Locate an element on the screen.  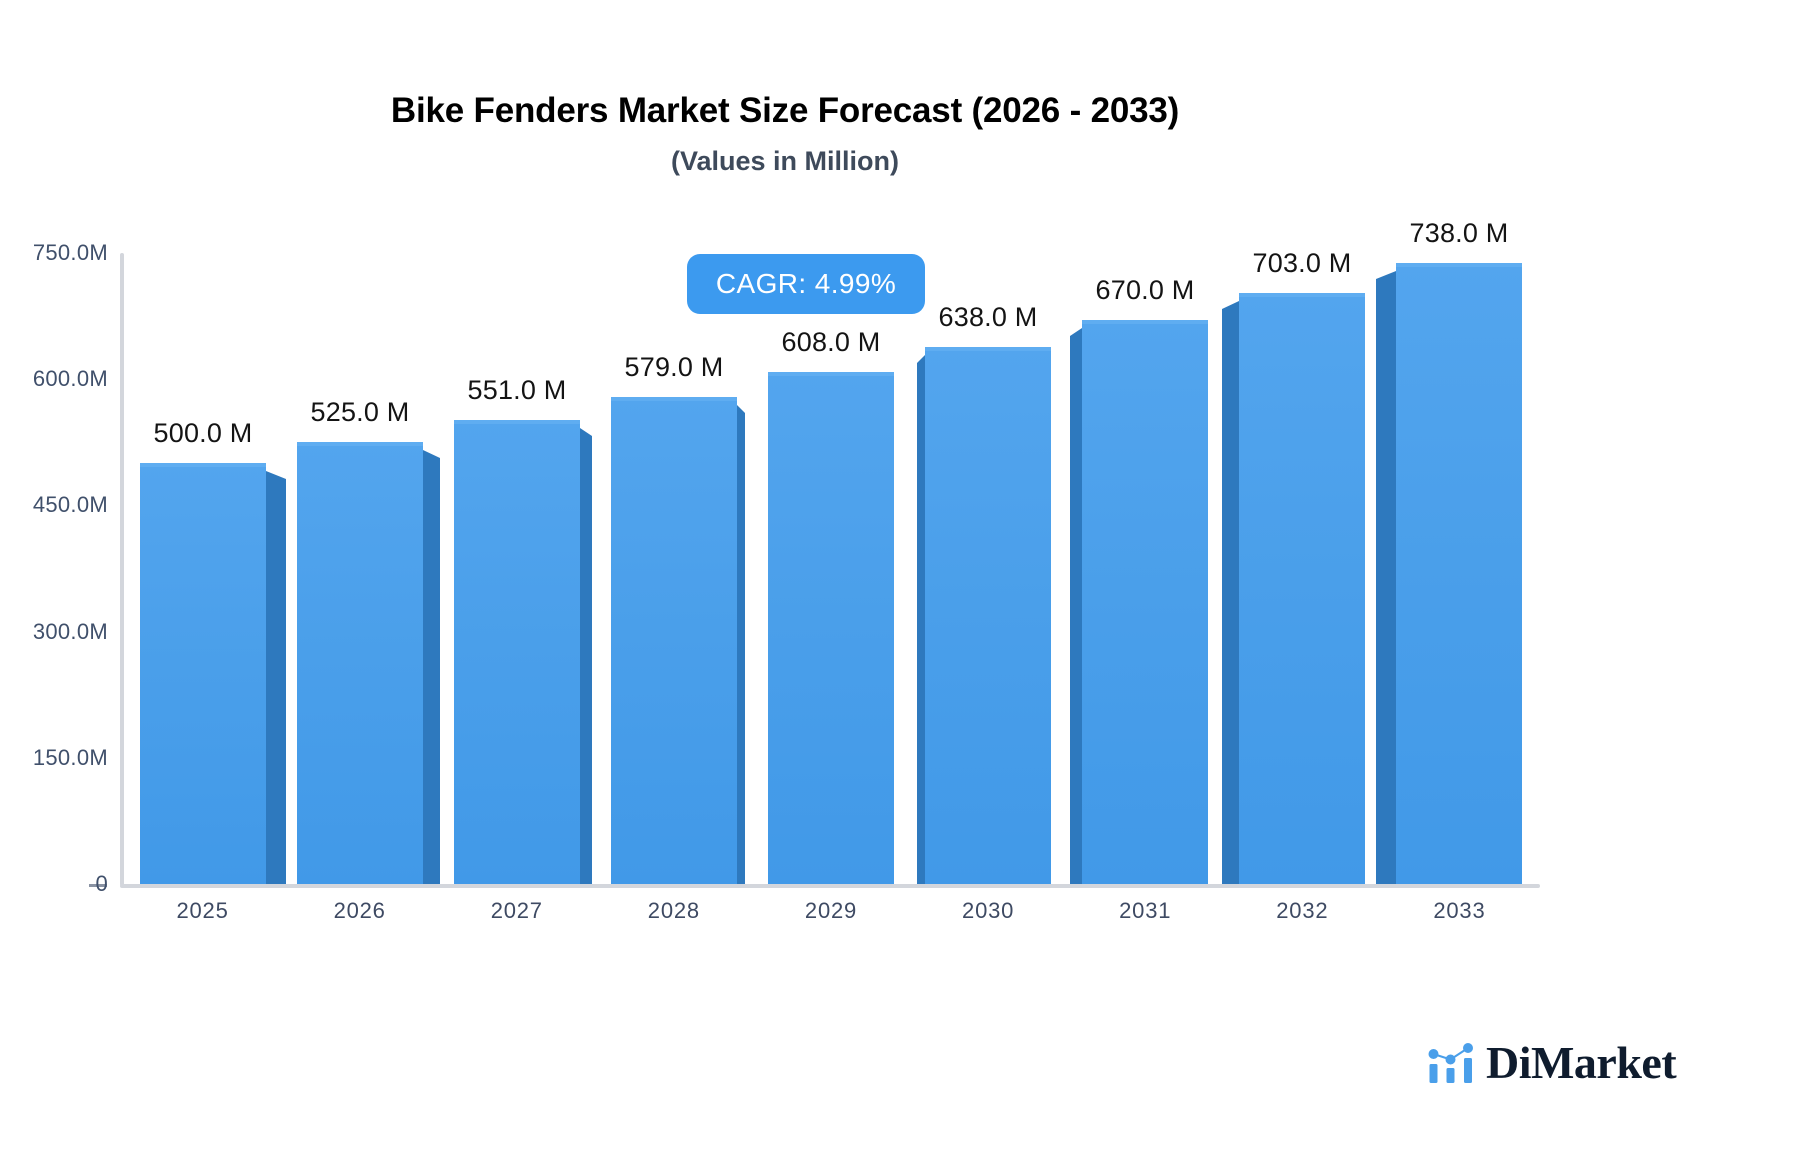
x-axis-tick-label: 2032 is located at coordinates (1302, 910).